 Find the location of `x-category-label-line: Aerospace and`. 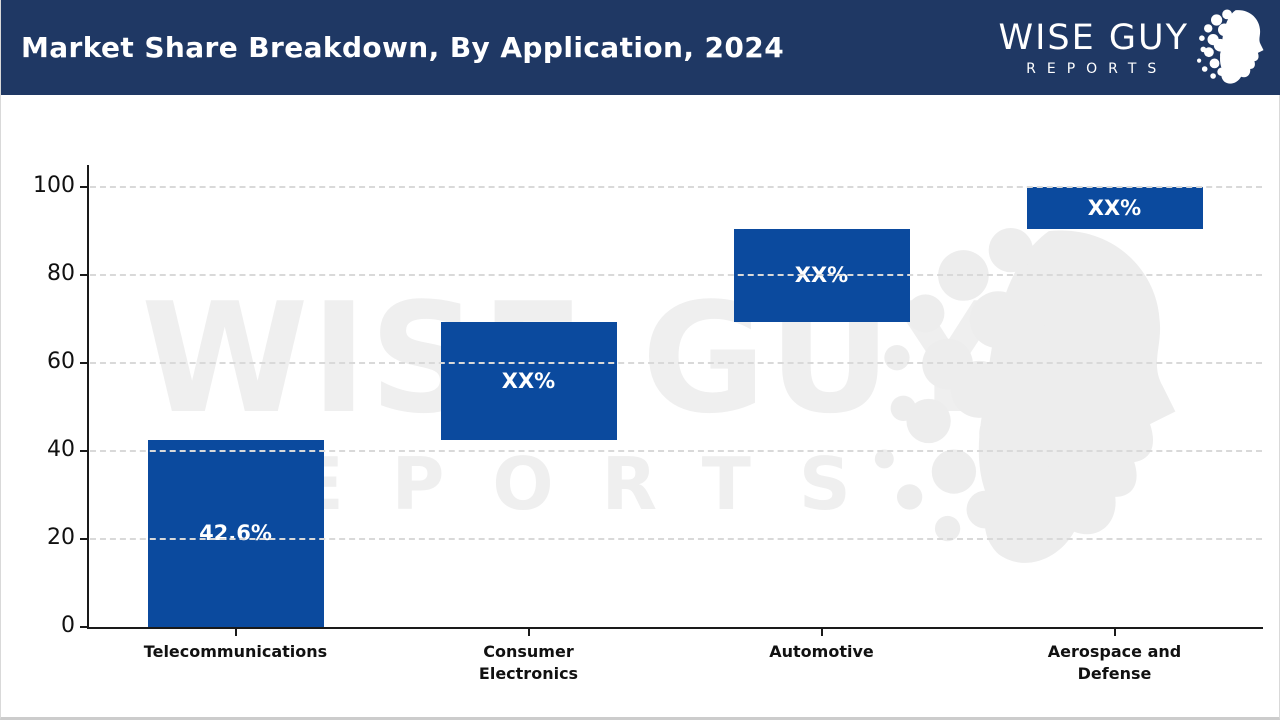

x-category-label-line: Aerospace and is located at coordinates (1114, 651).